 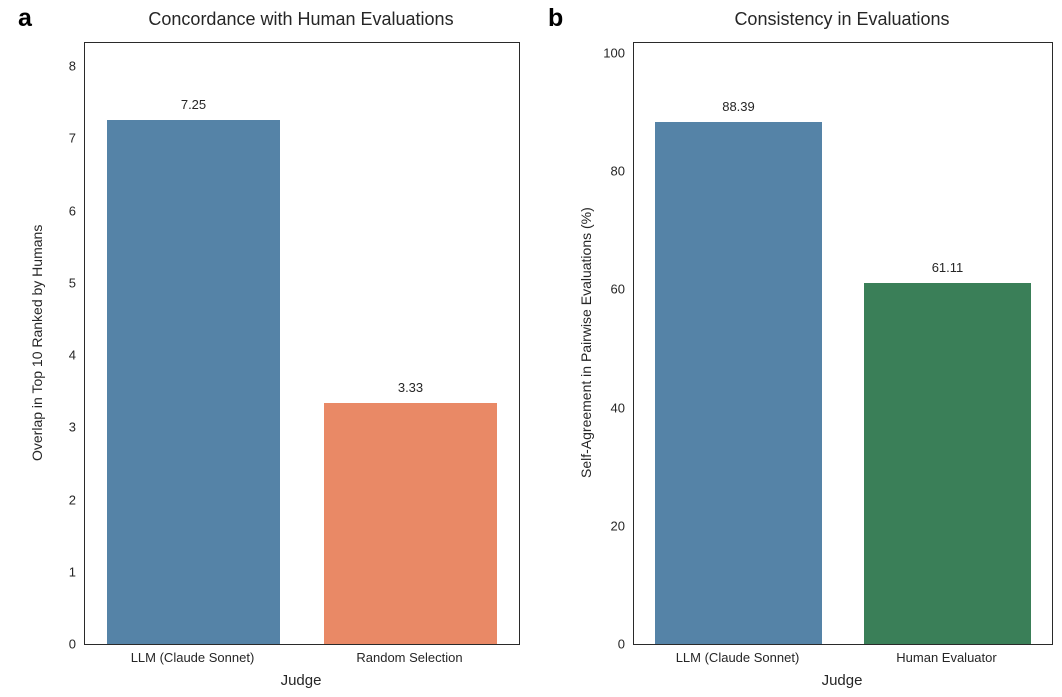 I want to click on x-axis-label-a: Judge, so click(x=301, y=680).